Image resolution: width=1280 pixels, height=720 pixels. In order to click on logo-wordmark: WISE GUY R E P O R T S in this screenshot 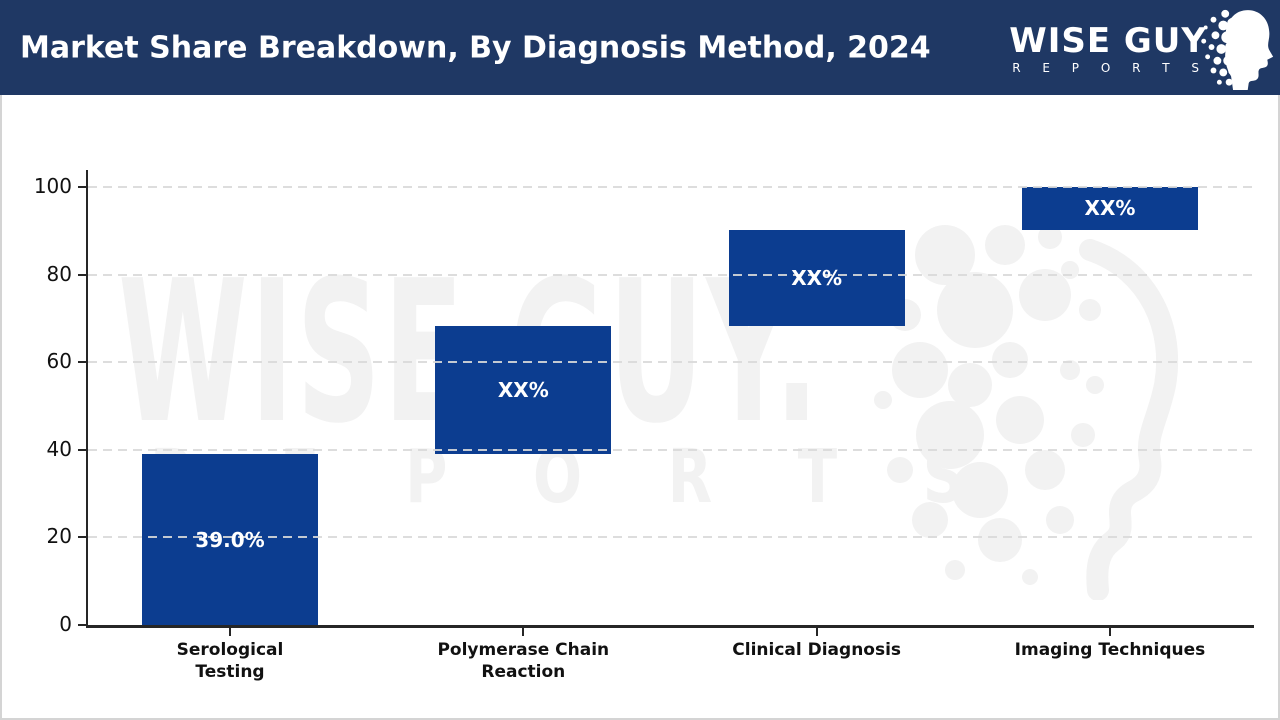, I will do `click(1108, 47)`.